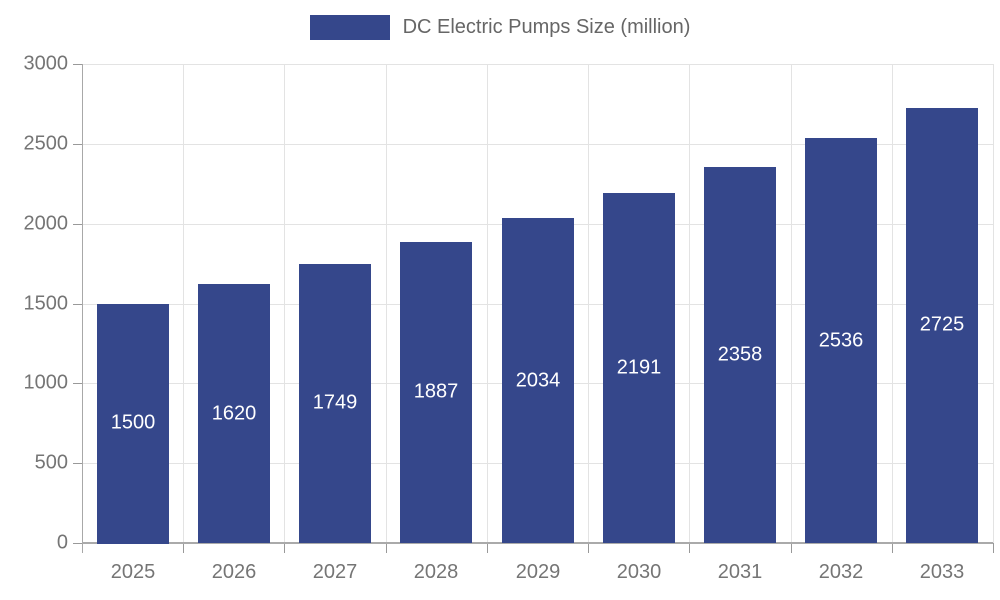 Image resolution: width=1000 pixels, height=600 pixels. What do you see at coordinates (51, 462) in the screenshot?
I see `y-axis-tick-label: 500` at bounding box center [51, 462].